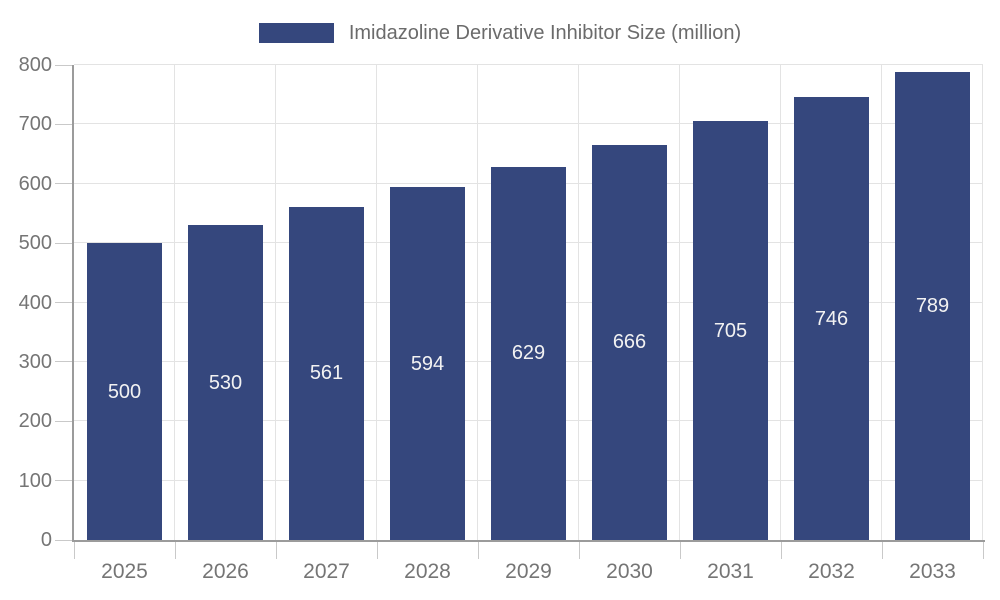 The height and width of the screenshot is (600, 1000). Describe the element at coordinates (35, 421) in the screenshot. I see `y-tick-label: 200` at that location.